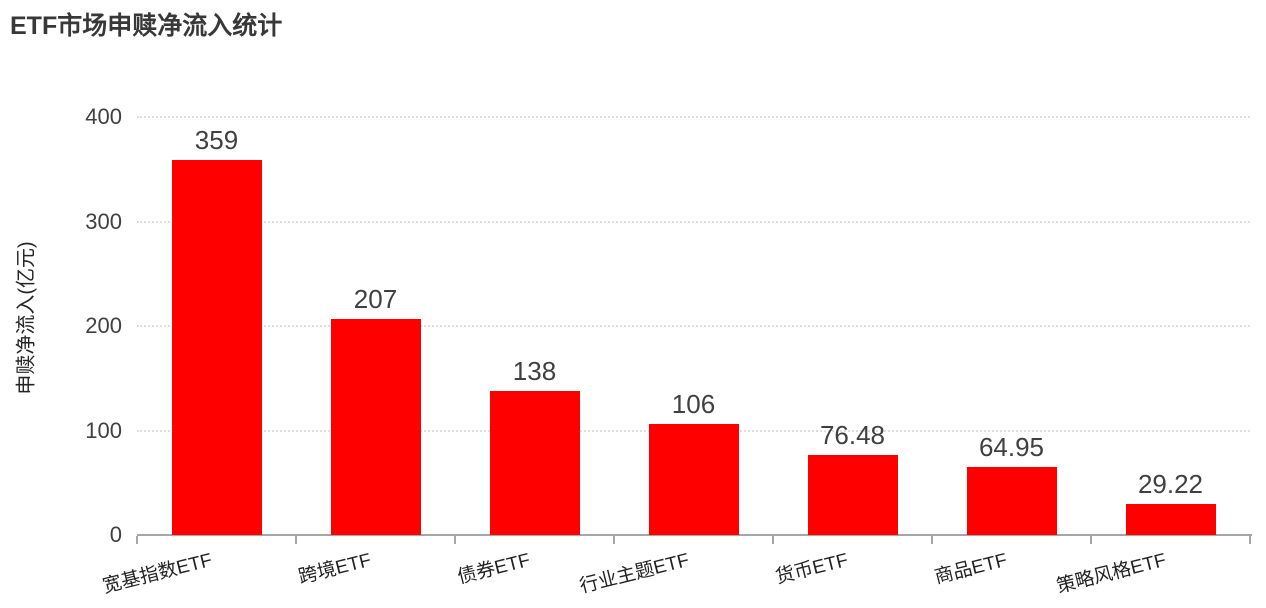 This screenshot has height=608, width=1266. I want to click on category-label: 跨境ETF, so click(334, 569).